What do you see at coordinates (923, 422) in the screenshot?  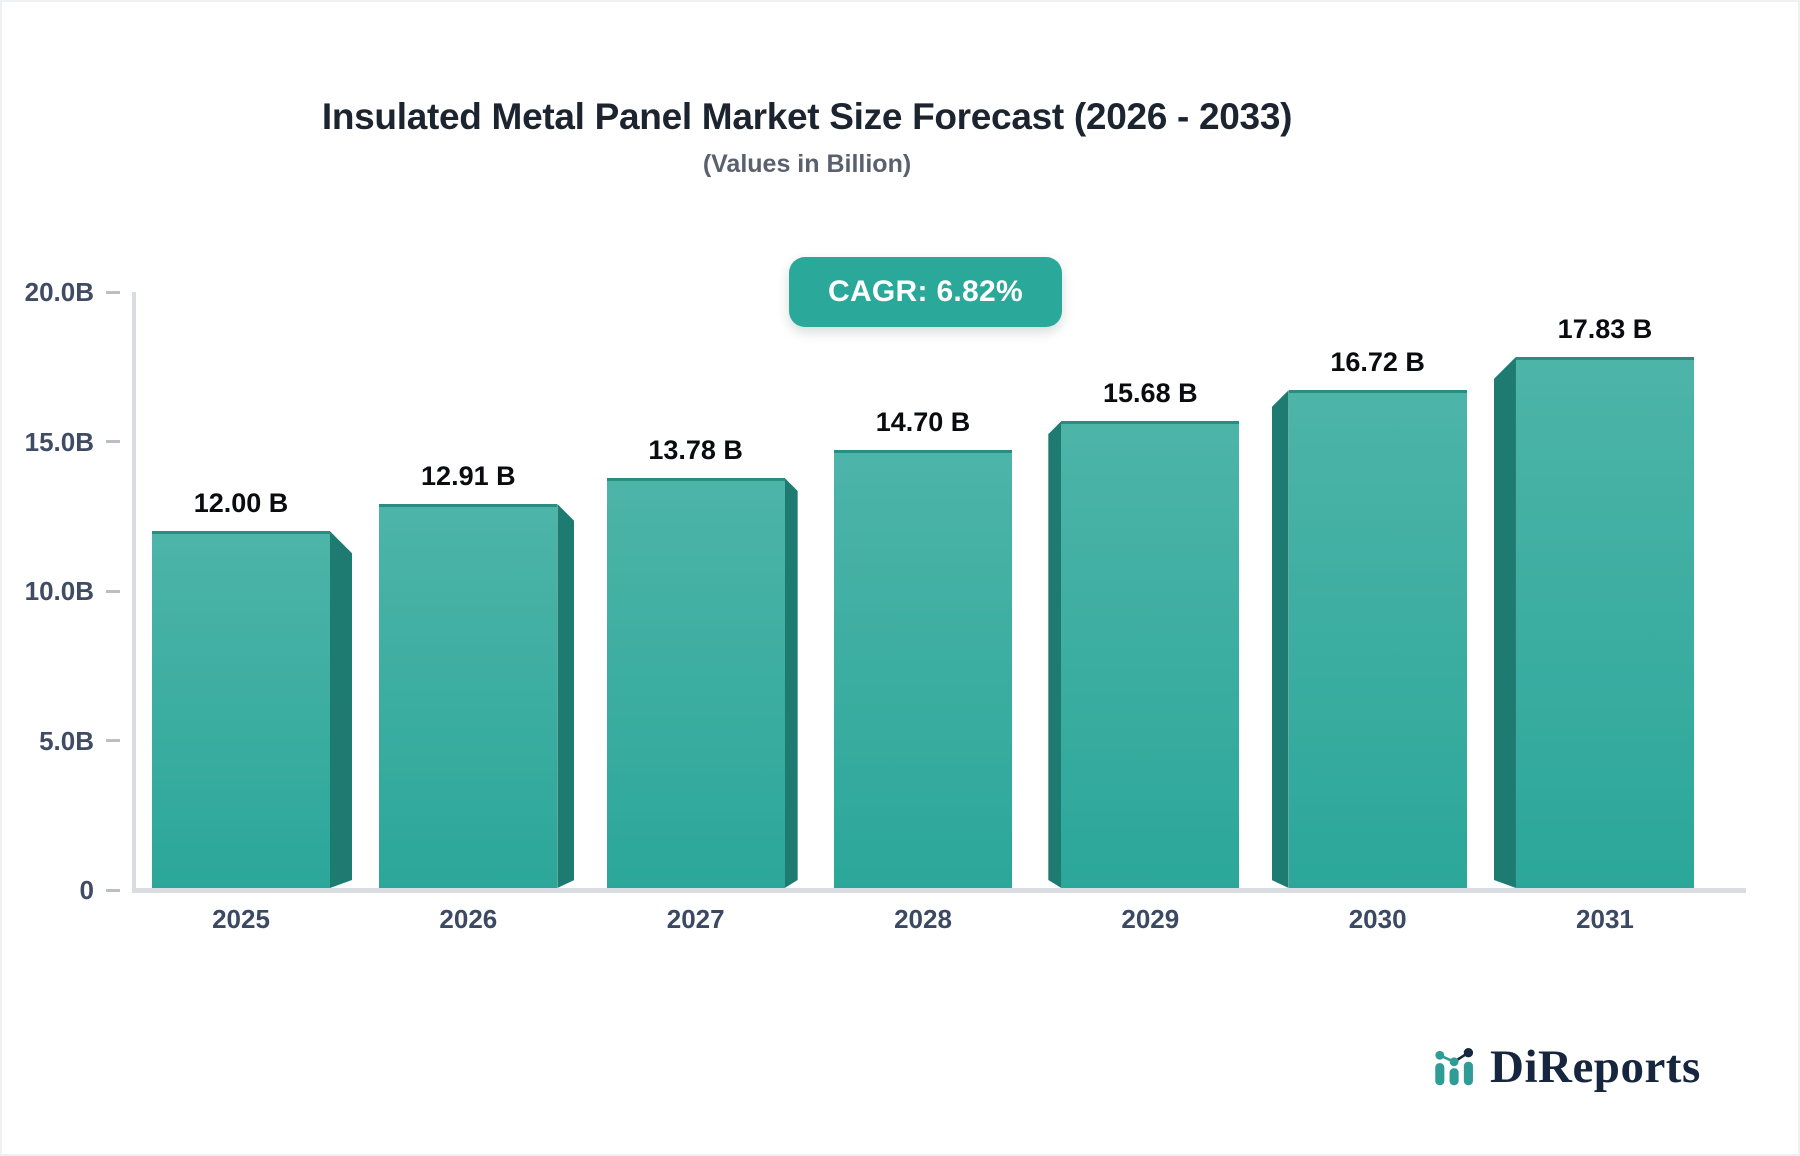 I see `bar-value-label: 14.70 B` at bounding box center [923, 422].